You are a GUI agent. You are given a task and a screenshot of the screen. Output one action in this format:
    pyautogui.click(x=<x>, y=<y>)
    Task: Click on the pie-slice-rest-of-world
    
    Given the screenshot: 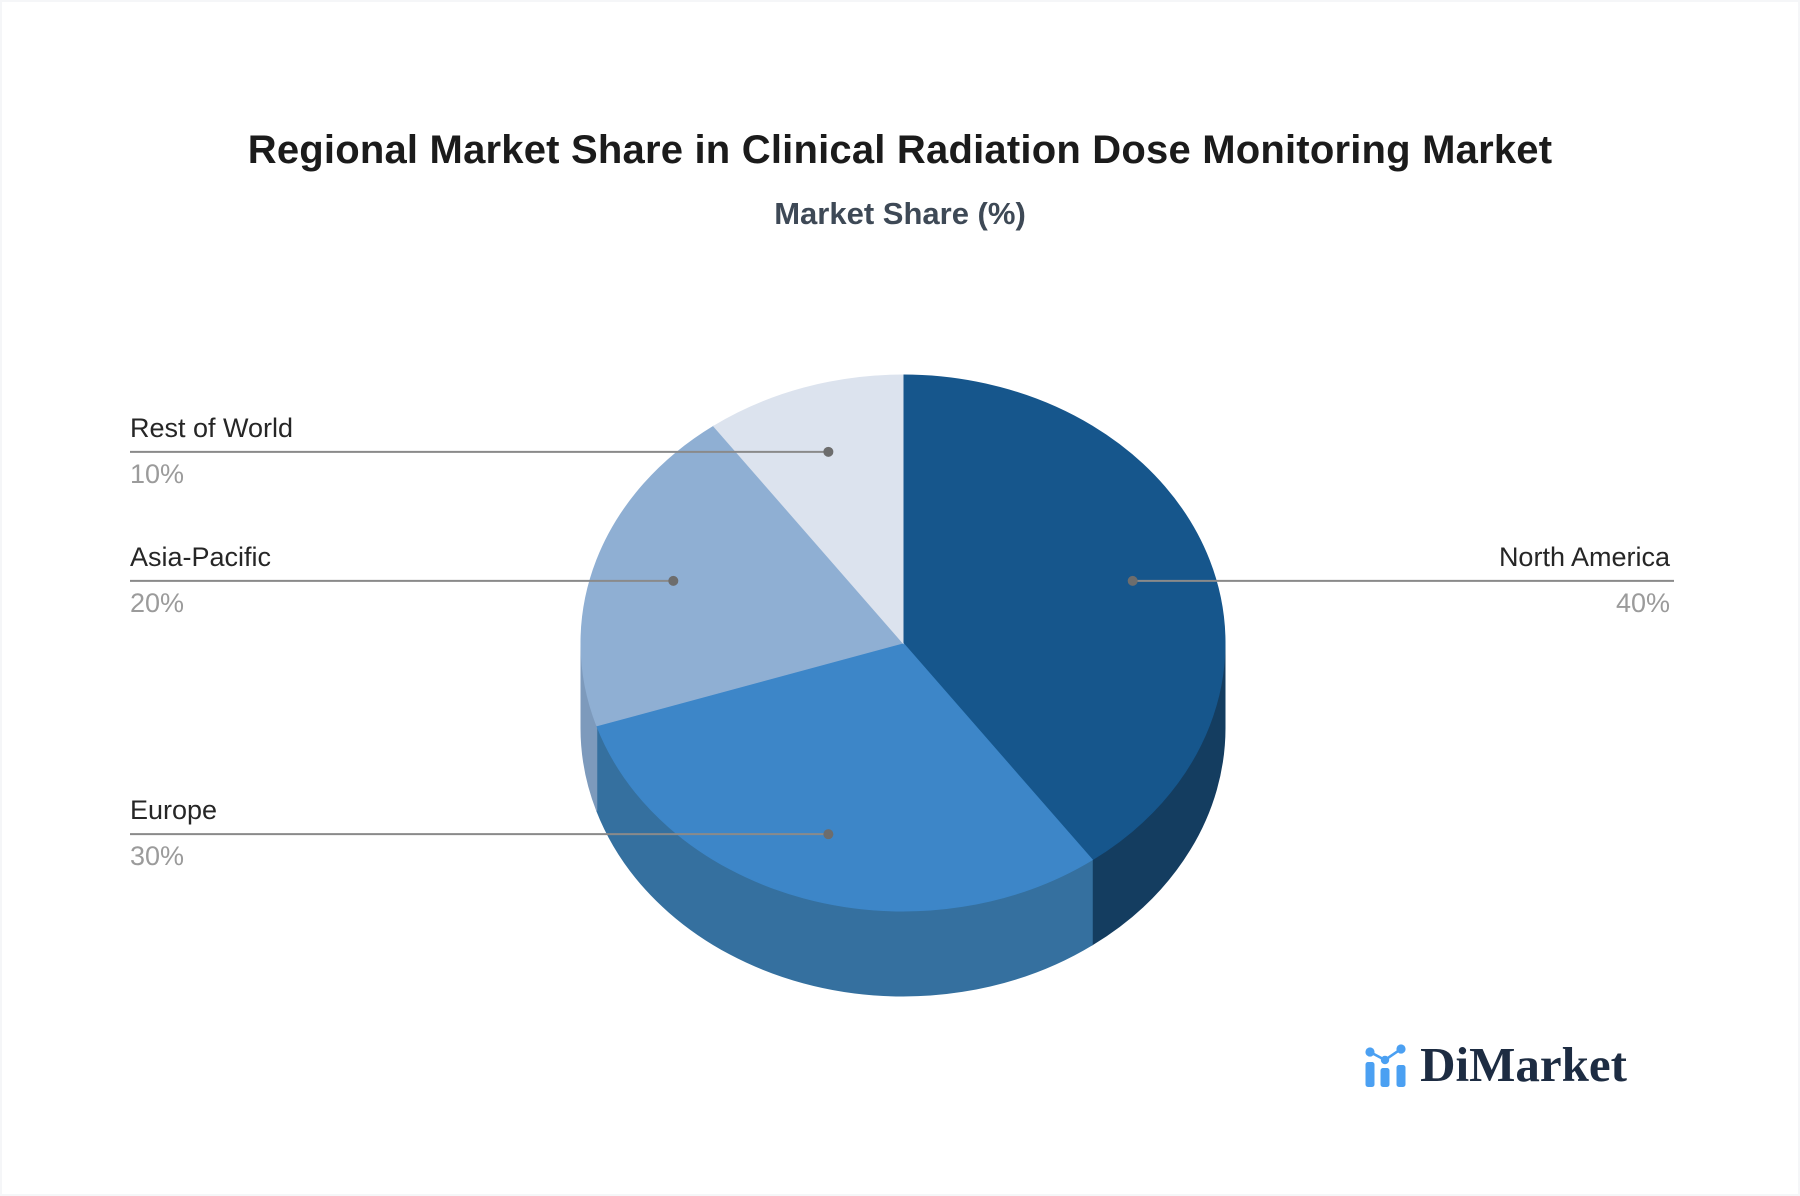 What is the action you would take?
    pyautogui.click(x=808, y=509)
    